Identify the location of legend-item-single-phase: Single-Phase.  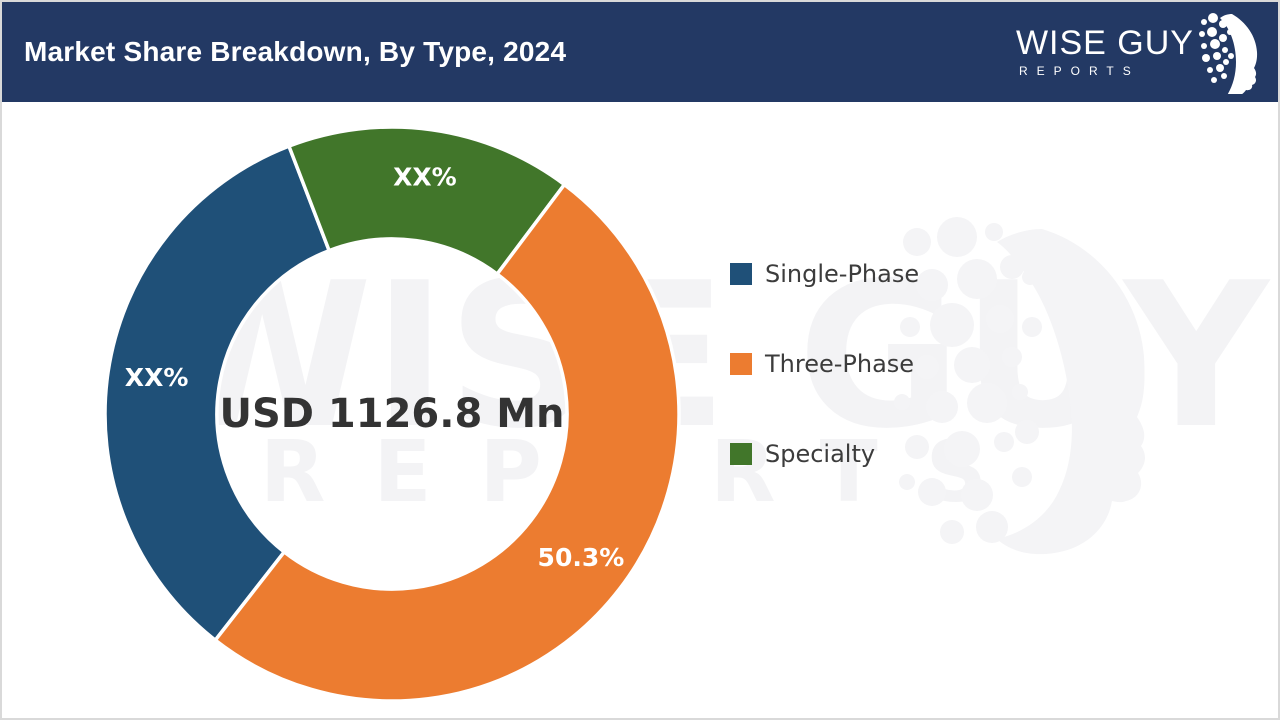
(824, 274).